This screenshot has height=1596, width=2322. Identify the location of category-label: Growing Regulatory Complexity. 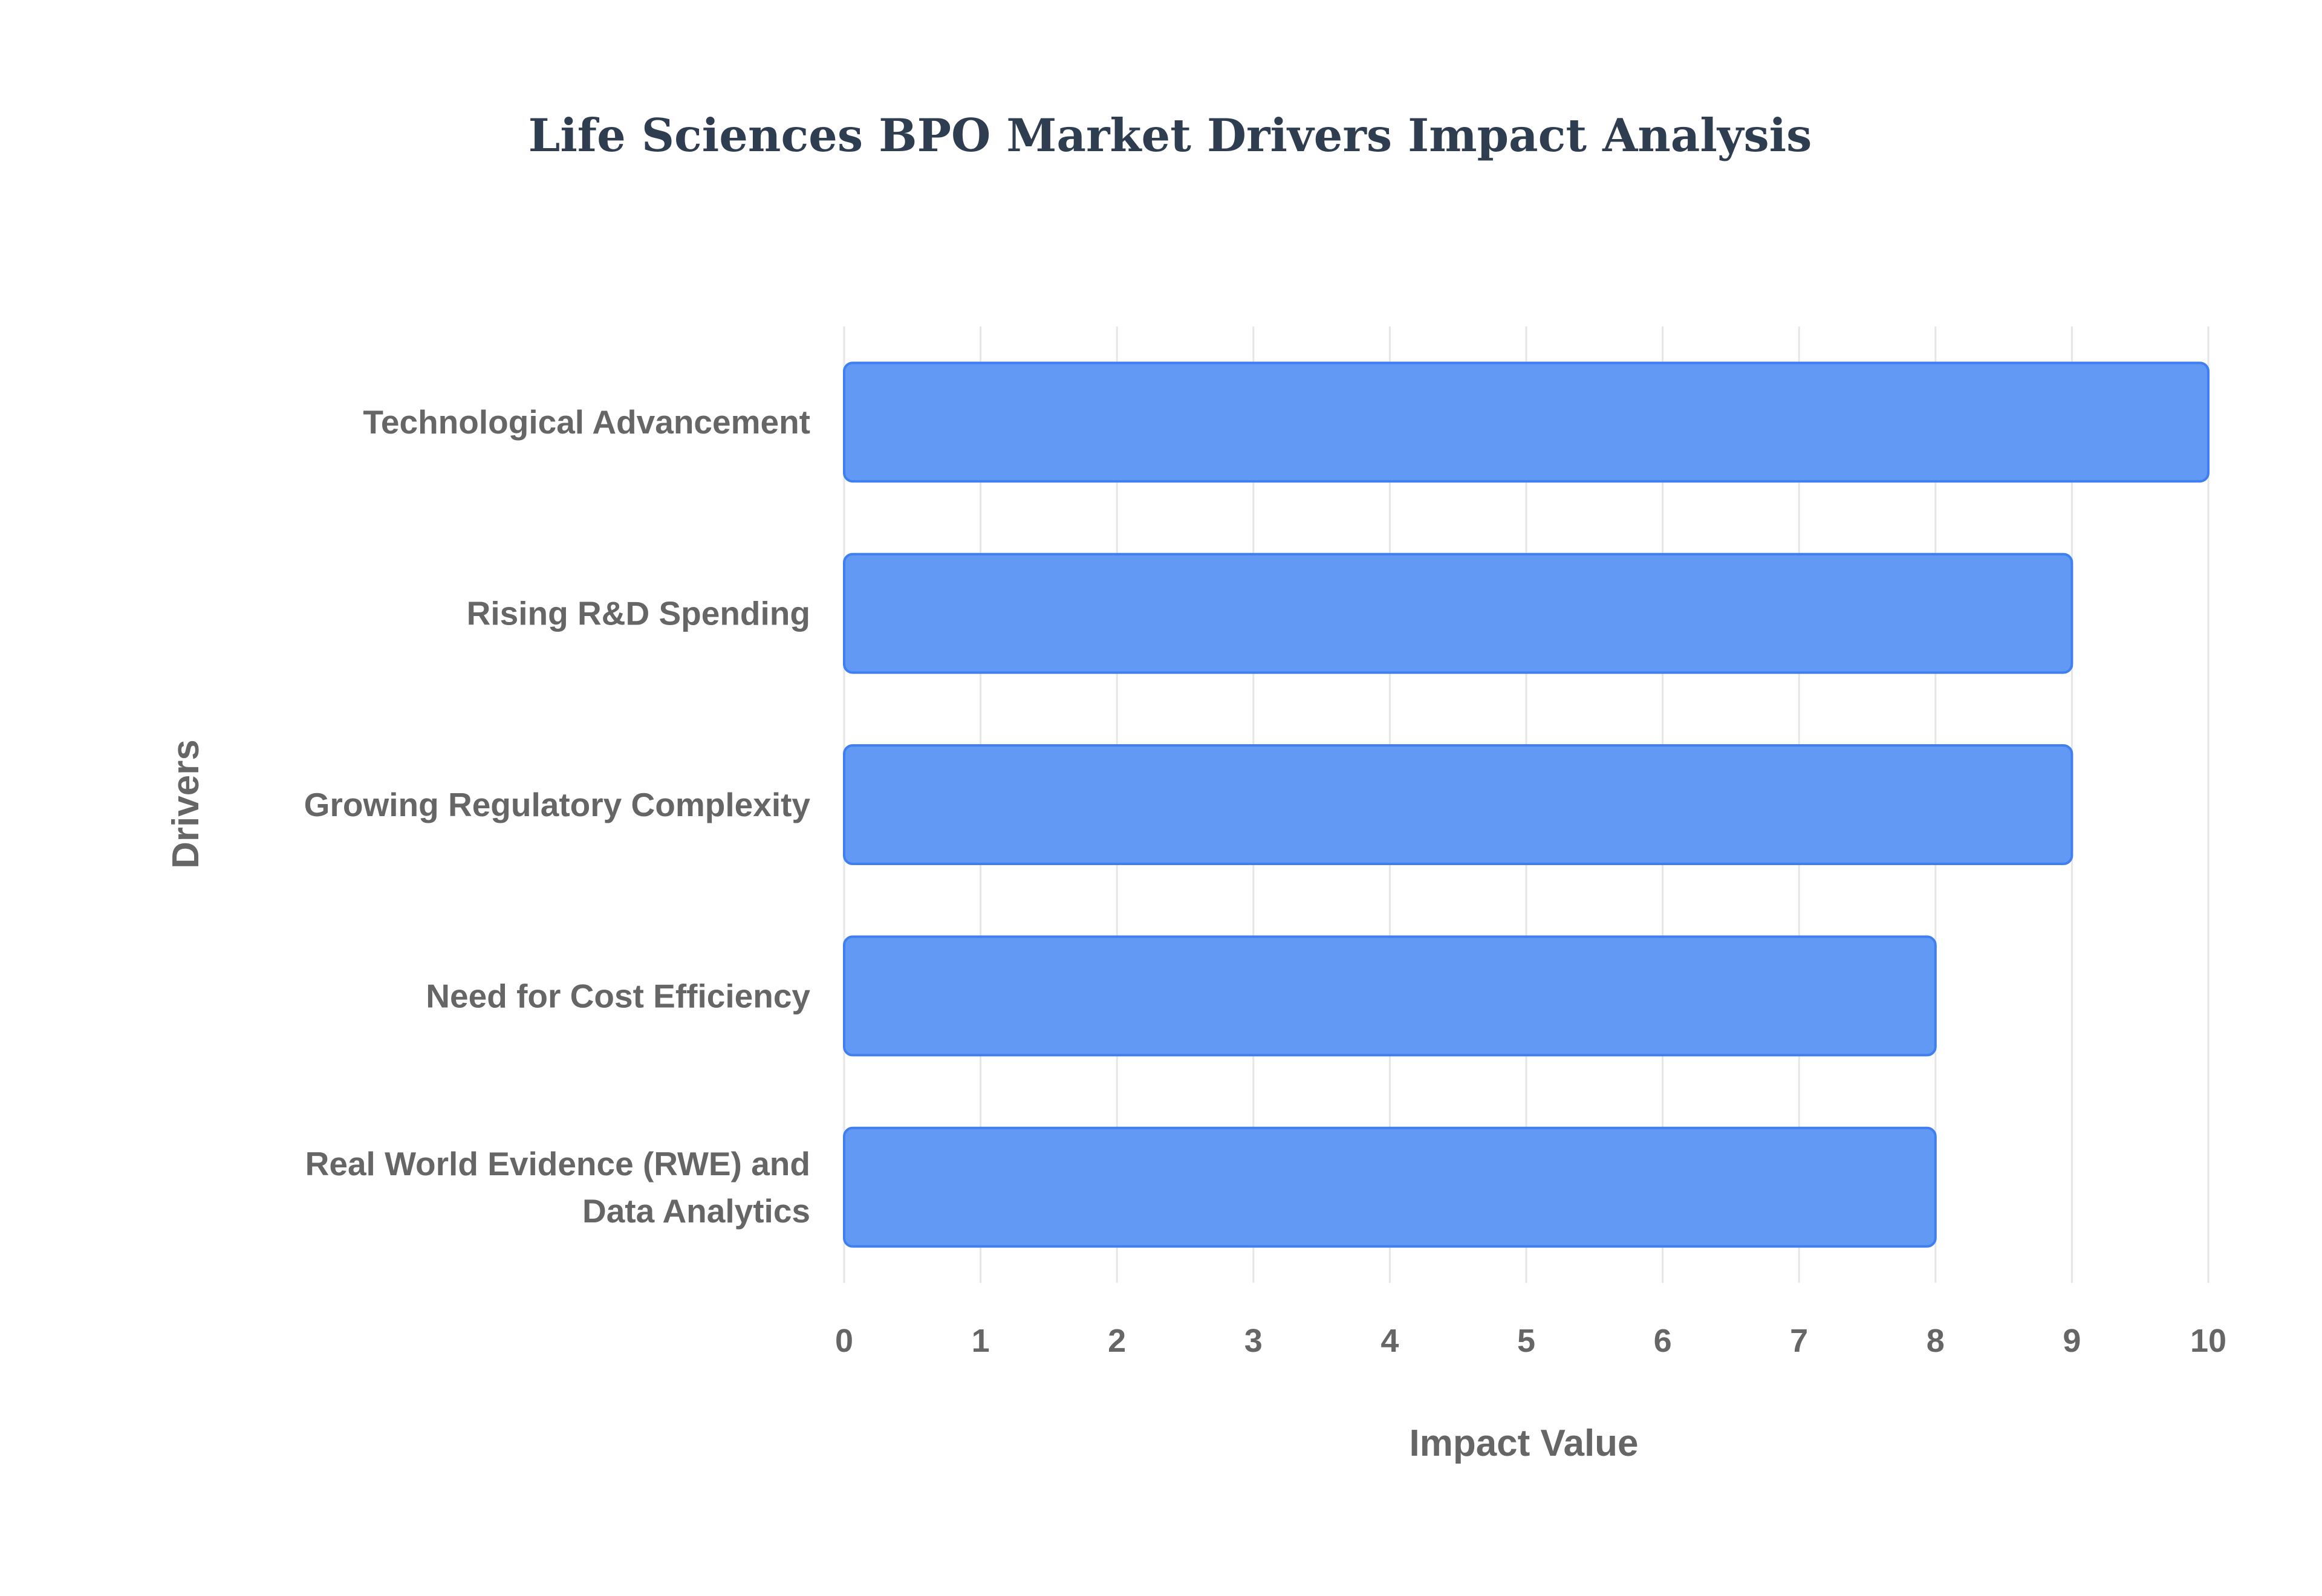
(557, 804).